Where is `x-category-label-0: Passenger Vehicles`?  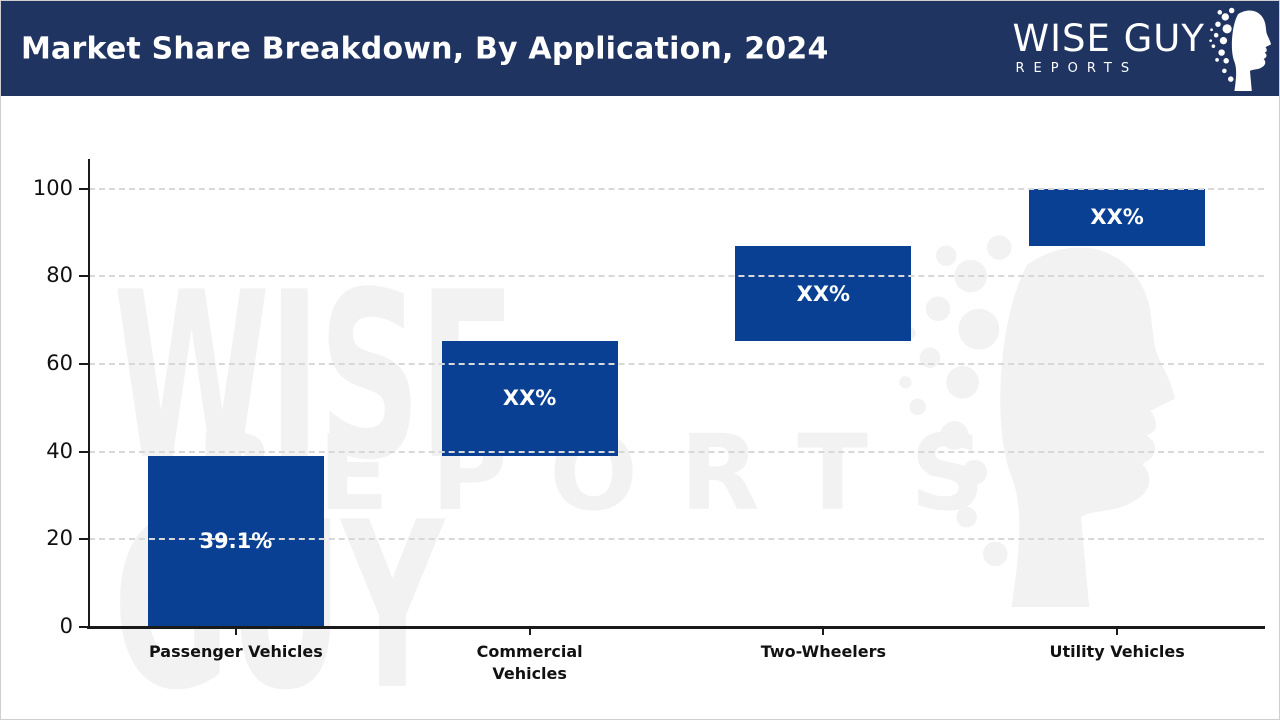 x-category-label-0: Passenger Vehicles is located at coordinates (236, 651).